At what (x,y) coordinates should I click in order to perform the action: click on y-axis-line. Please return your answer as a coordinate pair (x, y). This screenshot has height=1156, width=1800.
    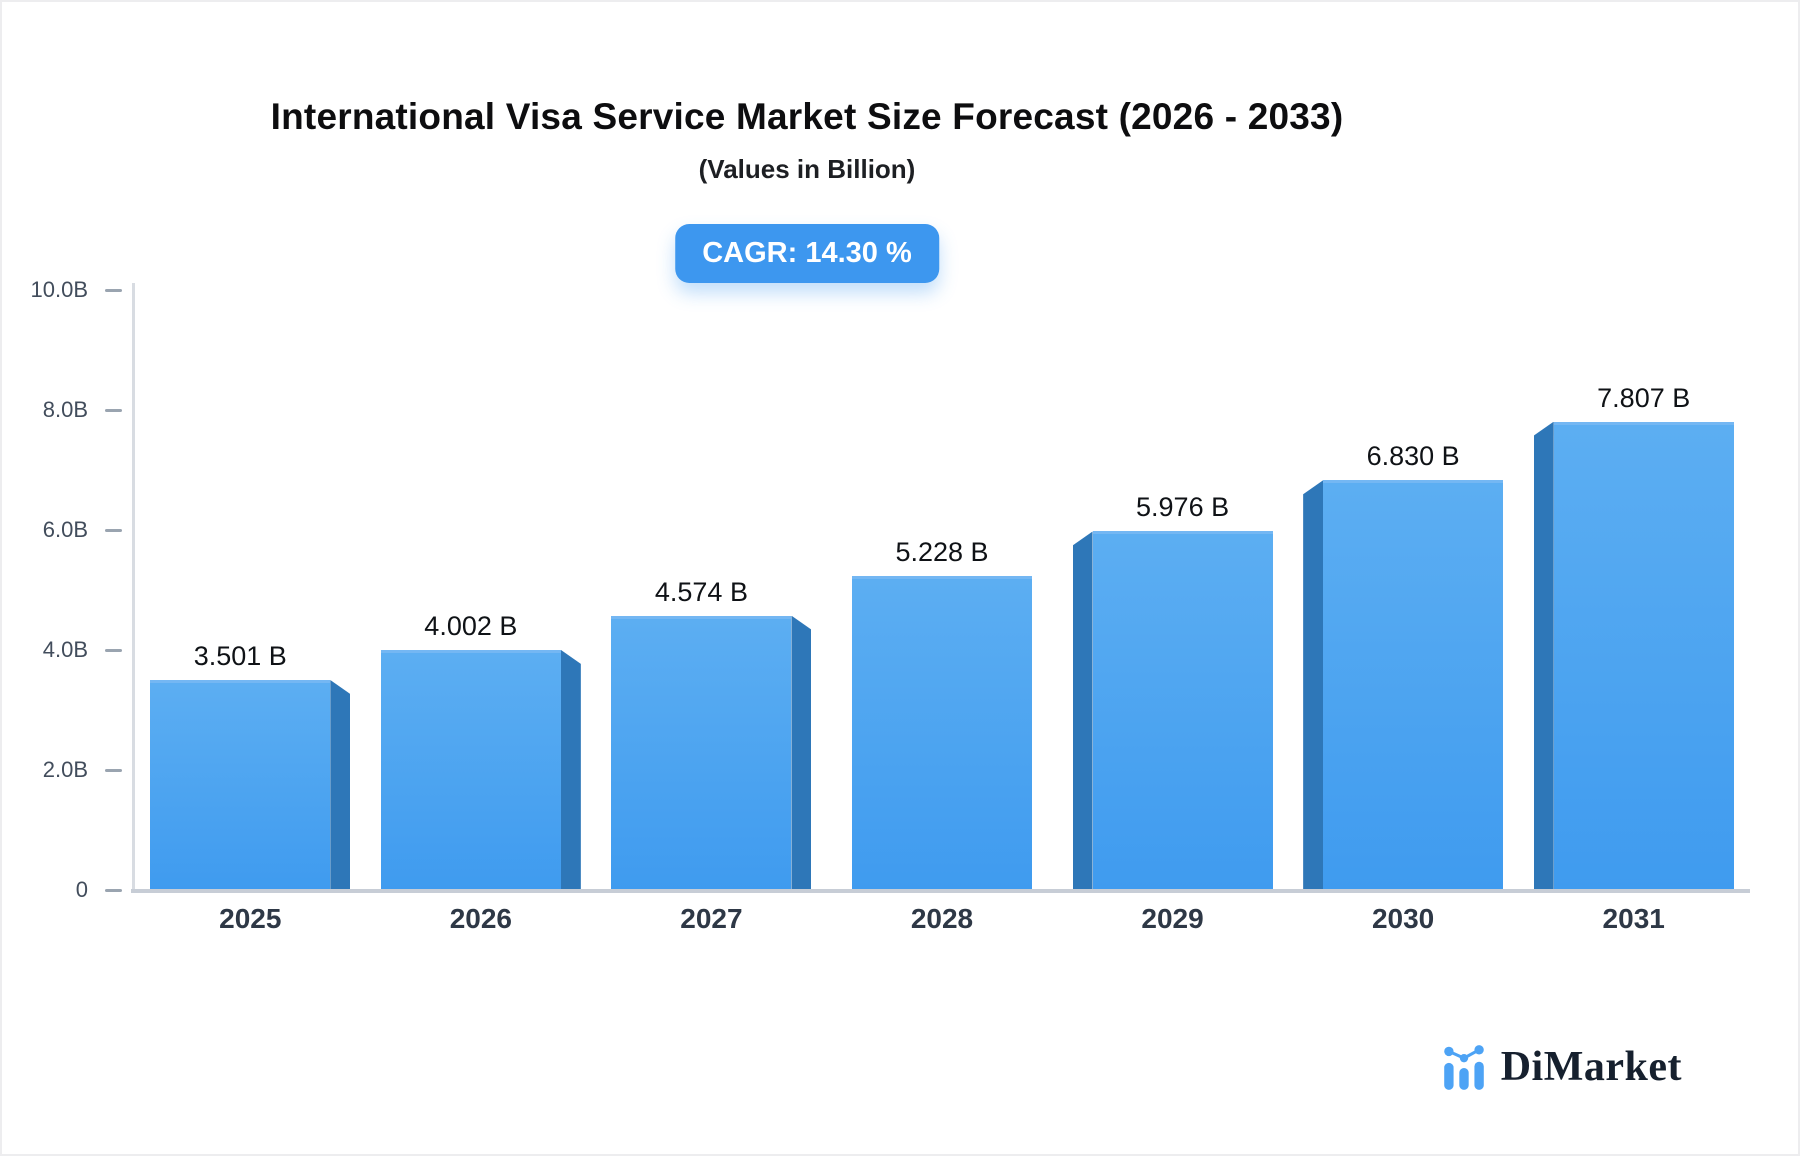
    Looking at the image, I should click on (133, 586).